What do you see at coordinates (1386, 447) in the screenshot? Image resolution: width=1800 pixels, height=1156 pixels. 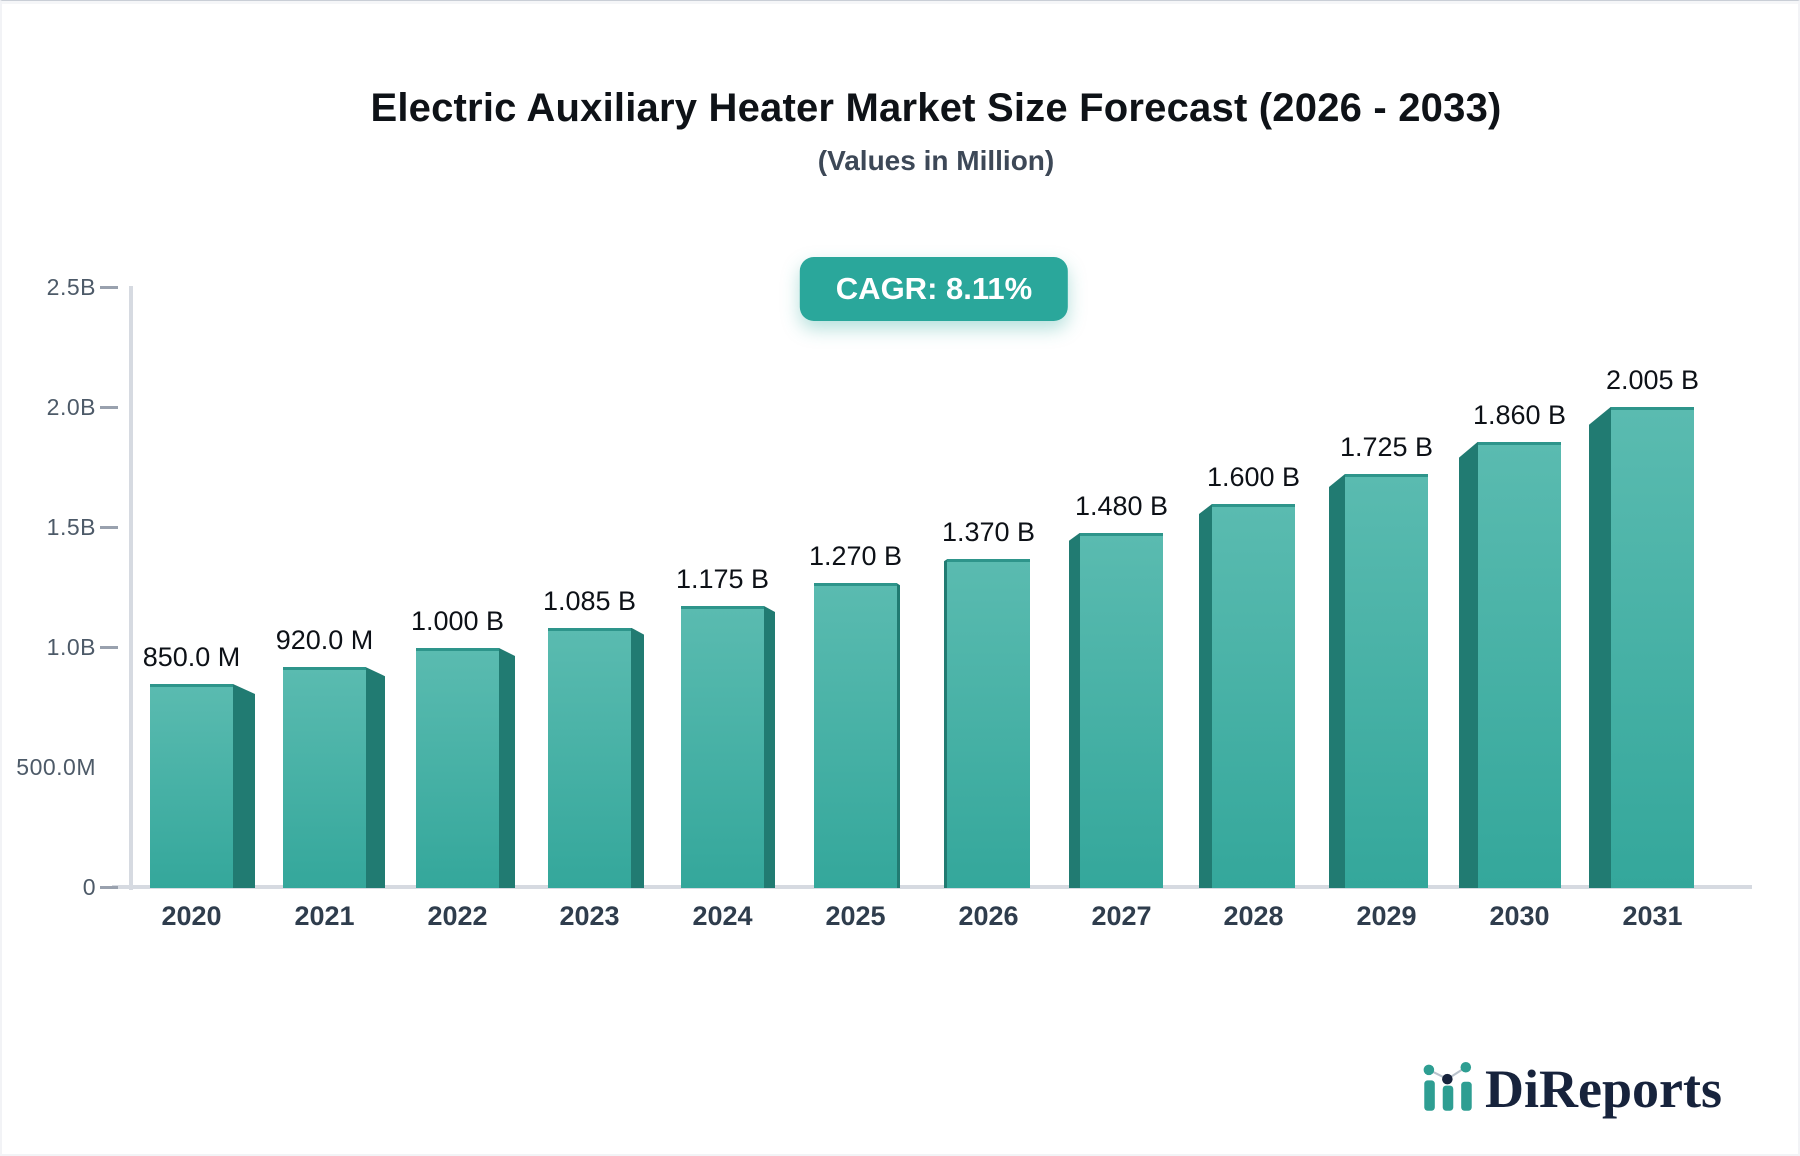 I see `bar-value-label: 1.725 B` at bounding box center [1386, 447].